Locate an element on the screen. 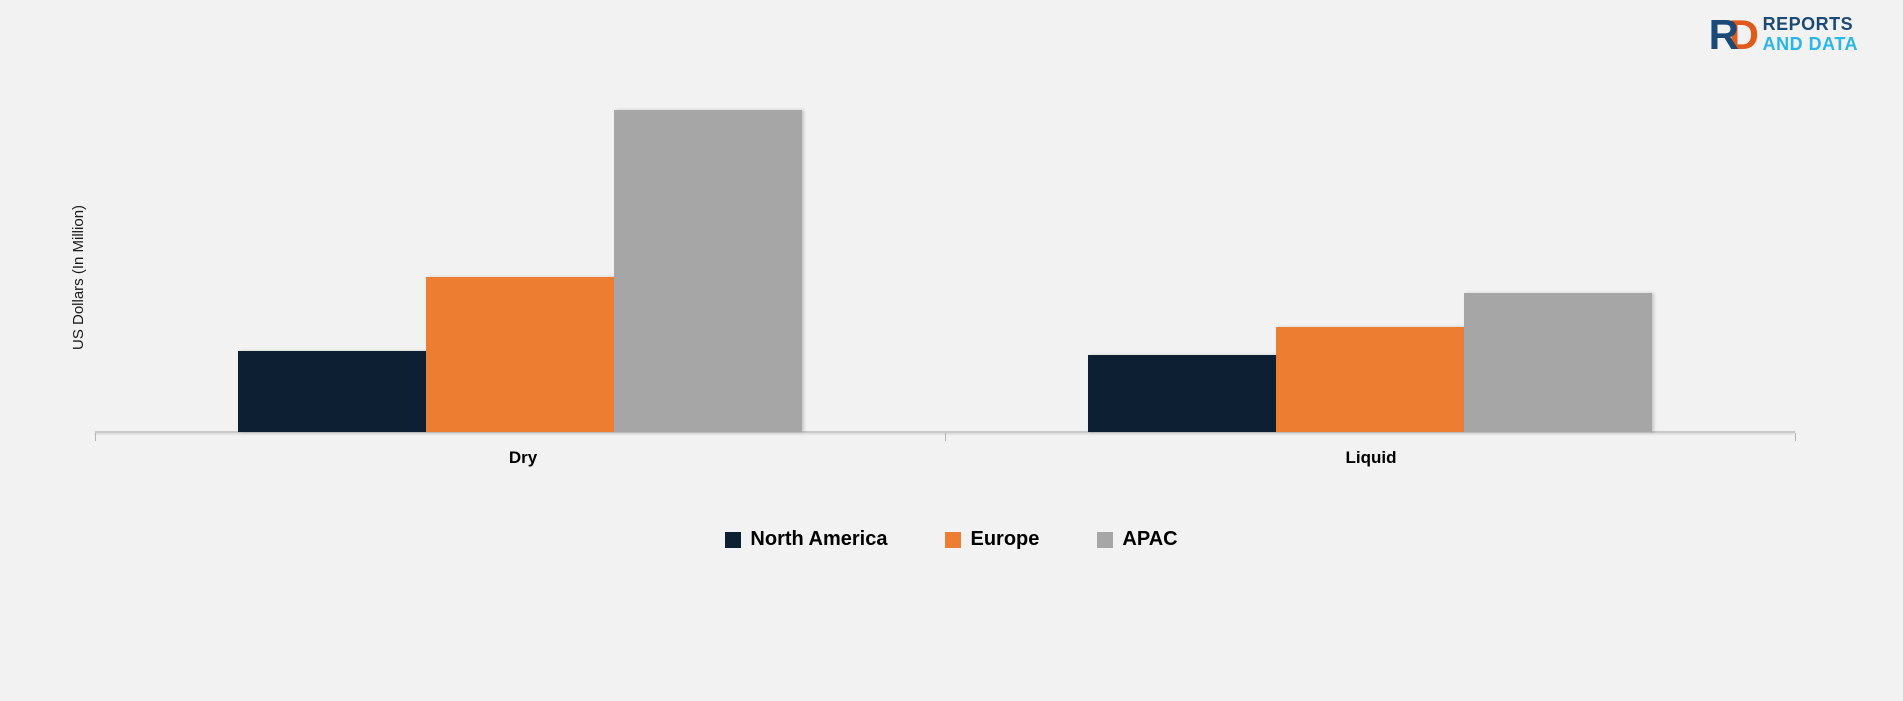 The width and height of the screenshot is (1903, 701). brand-name-top: REPORTS is located at coordinates (1808, 24).